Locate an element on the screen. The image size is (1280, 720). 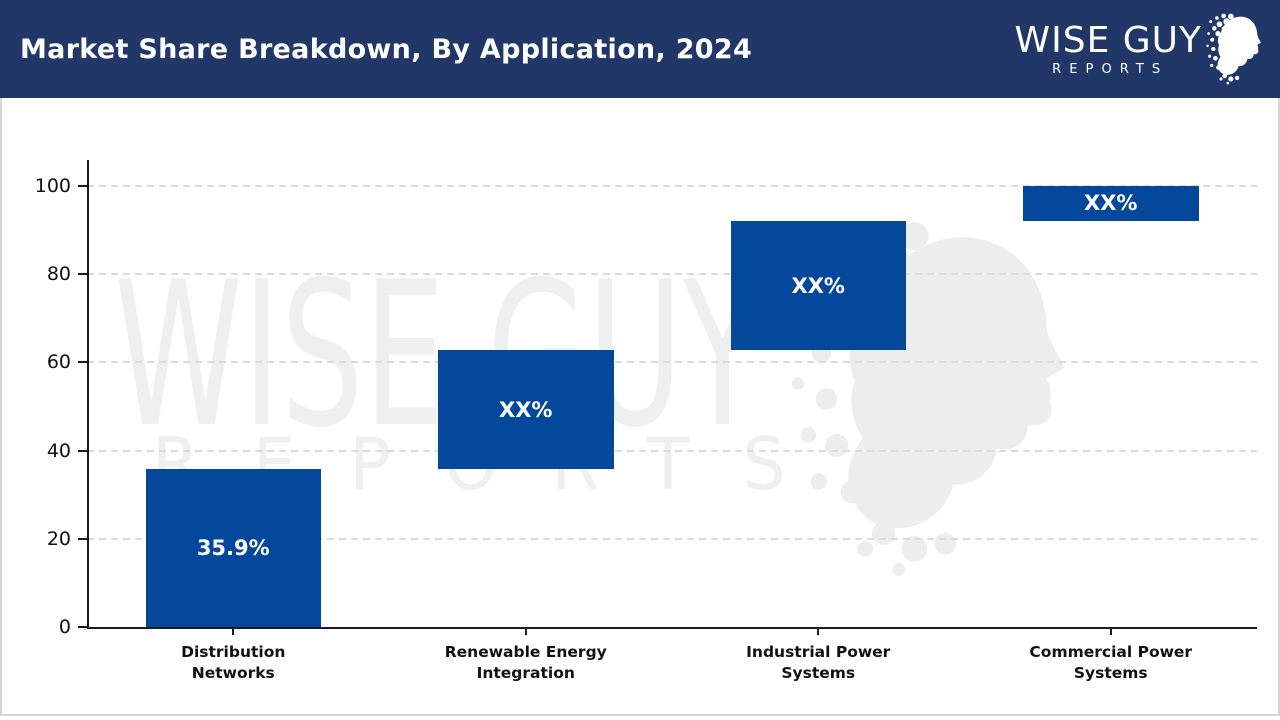
x-category-label-line: Distribution is located at coordinates (233, 652).